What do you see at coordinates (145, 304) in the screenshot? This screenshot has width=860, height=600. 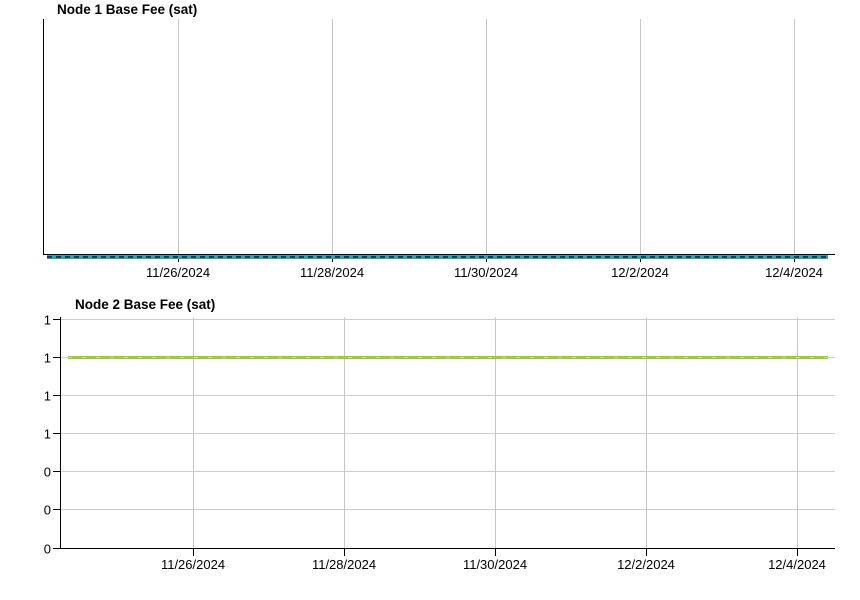 I see `chart-node2-title: Node 2 Base Fee (sat)` at bounding box center [145, 304].